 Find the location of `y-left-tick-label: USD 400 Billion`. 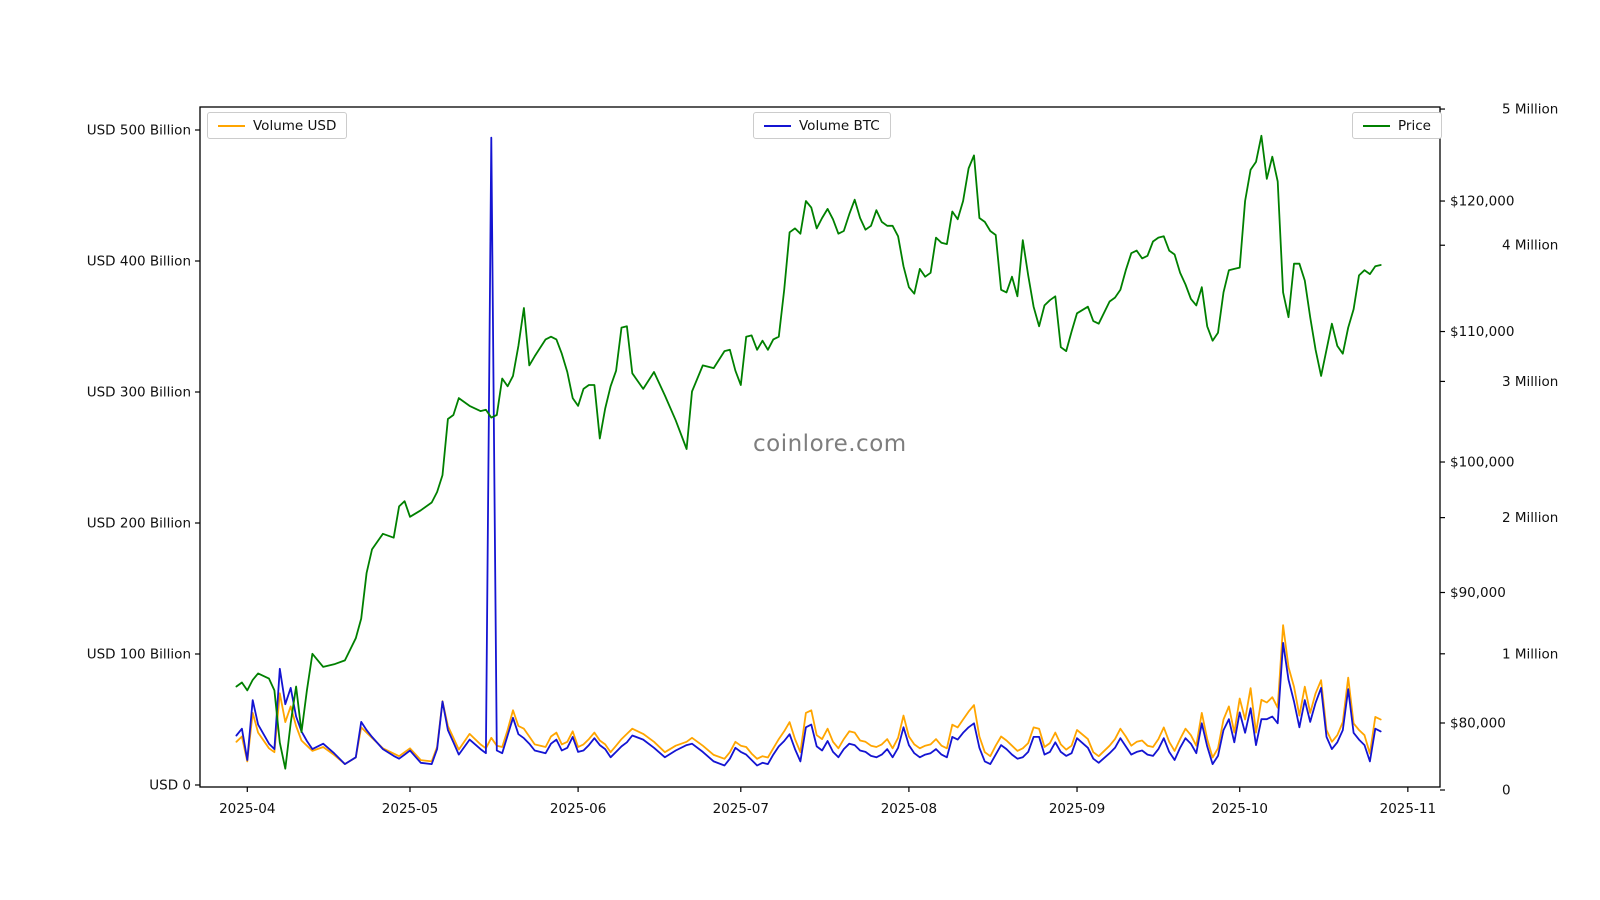

y-left-tick-label: USD 400 Billion is located at coordinates (139, 262).